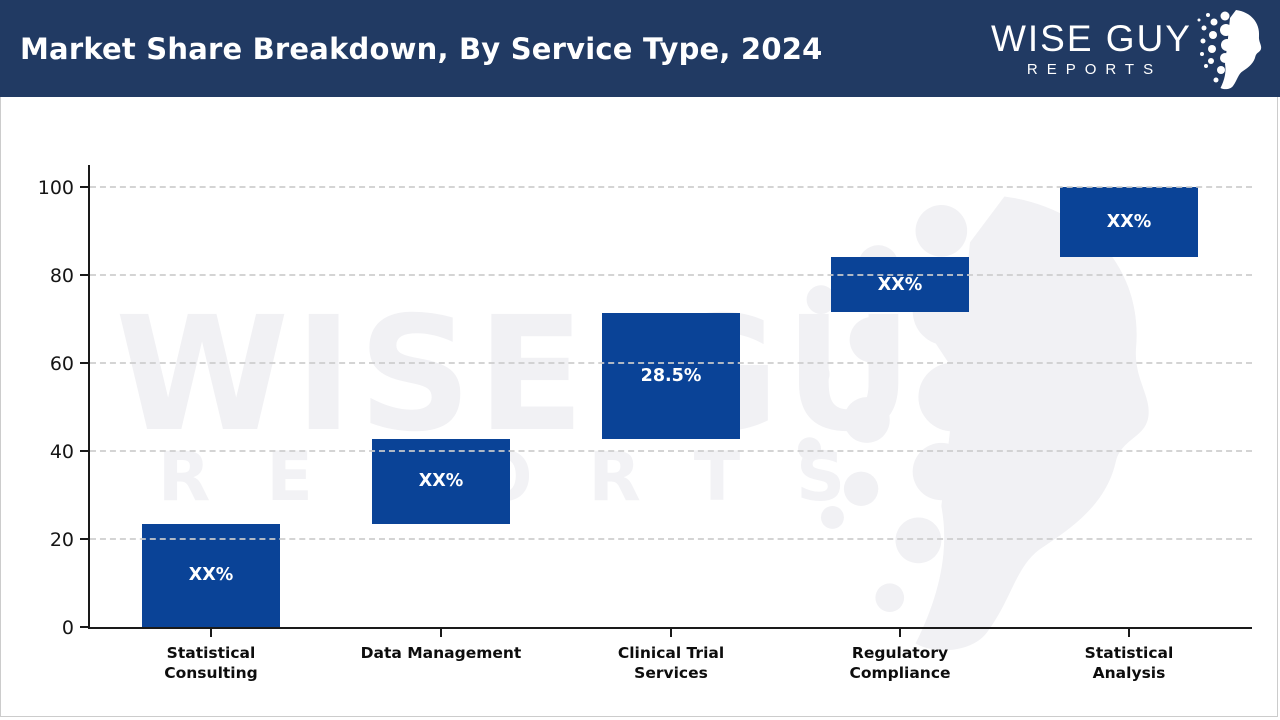 This screenshot has width=1280, height=720. Describe the element at coordinates (671, 653) in the screenshot. I see `x-category-label-line: Clinical Trial` at that location.